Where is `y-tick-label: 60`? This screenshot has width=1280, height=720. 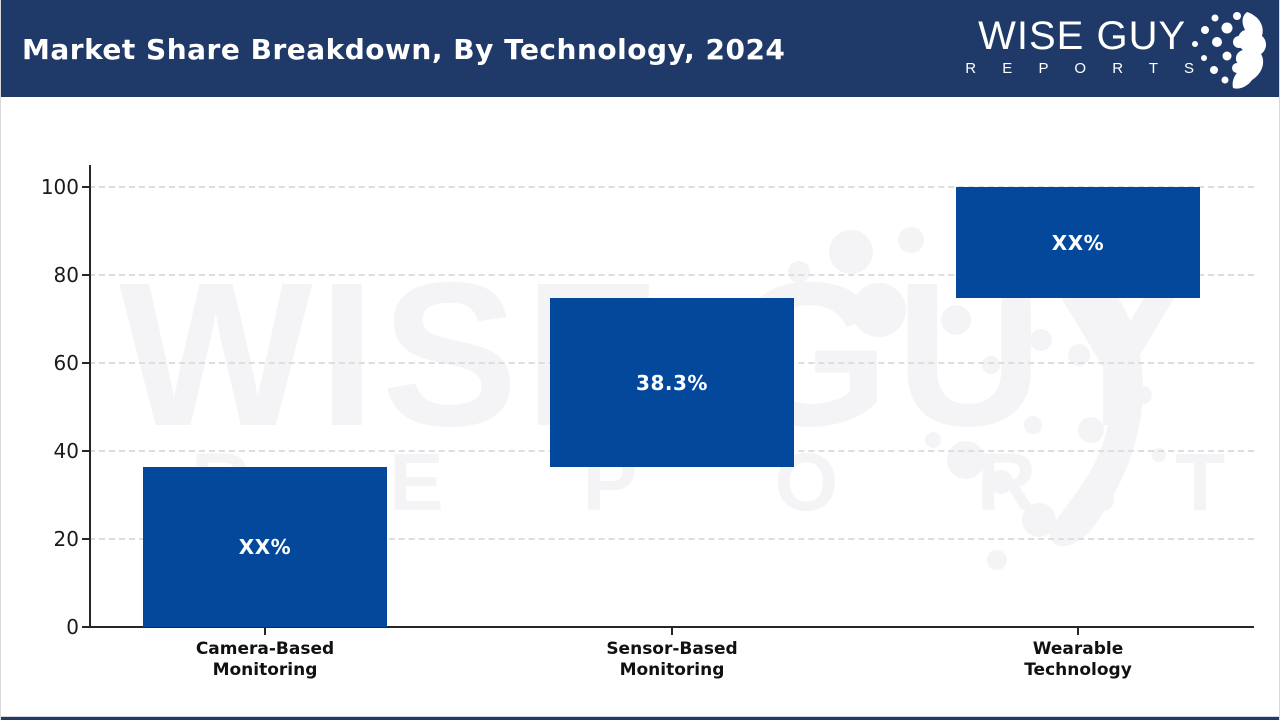 y-tick-label: 60 is located at coordinates (66, 363).